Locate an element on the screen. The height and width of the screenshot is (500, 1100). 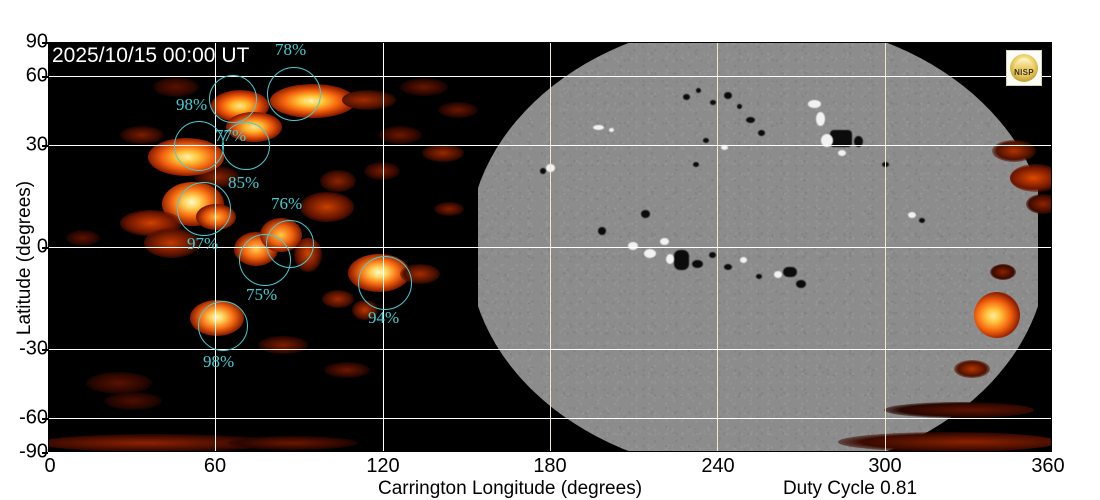
x-tick-label: 60 is located at coordinates (215, 466).